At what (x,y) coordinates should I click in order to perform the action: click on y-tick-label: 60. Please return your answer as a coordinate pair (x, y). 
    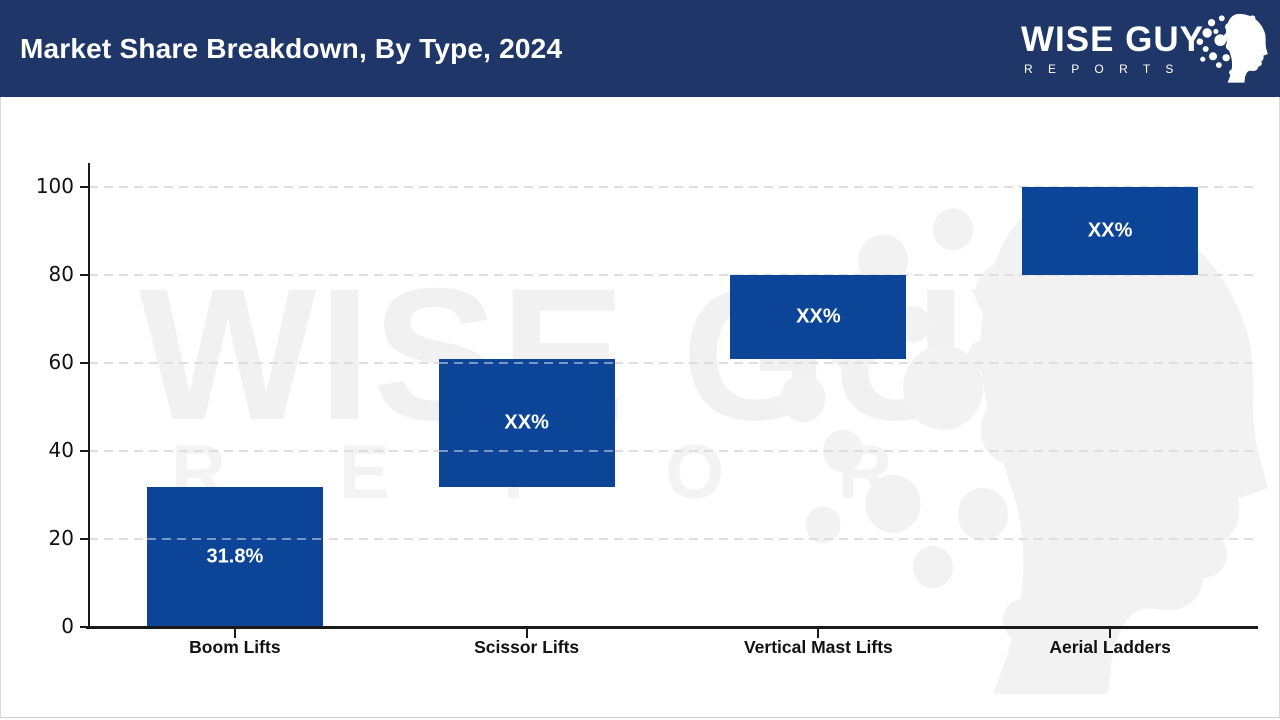
    Looking at the image, I should click on (61, 362).